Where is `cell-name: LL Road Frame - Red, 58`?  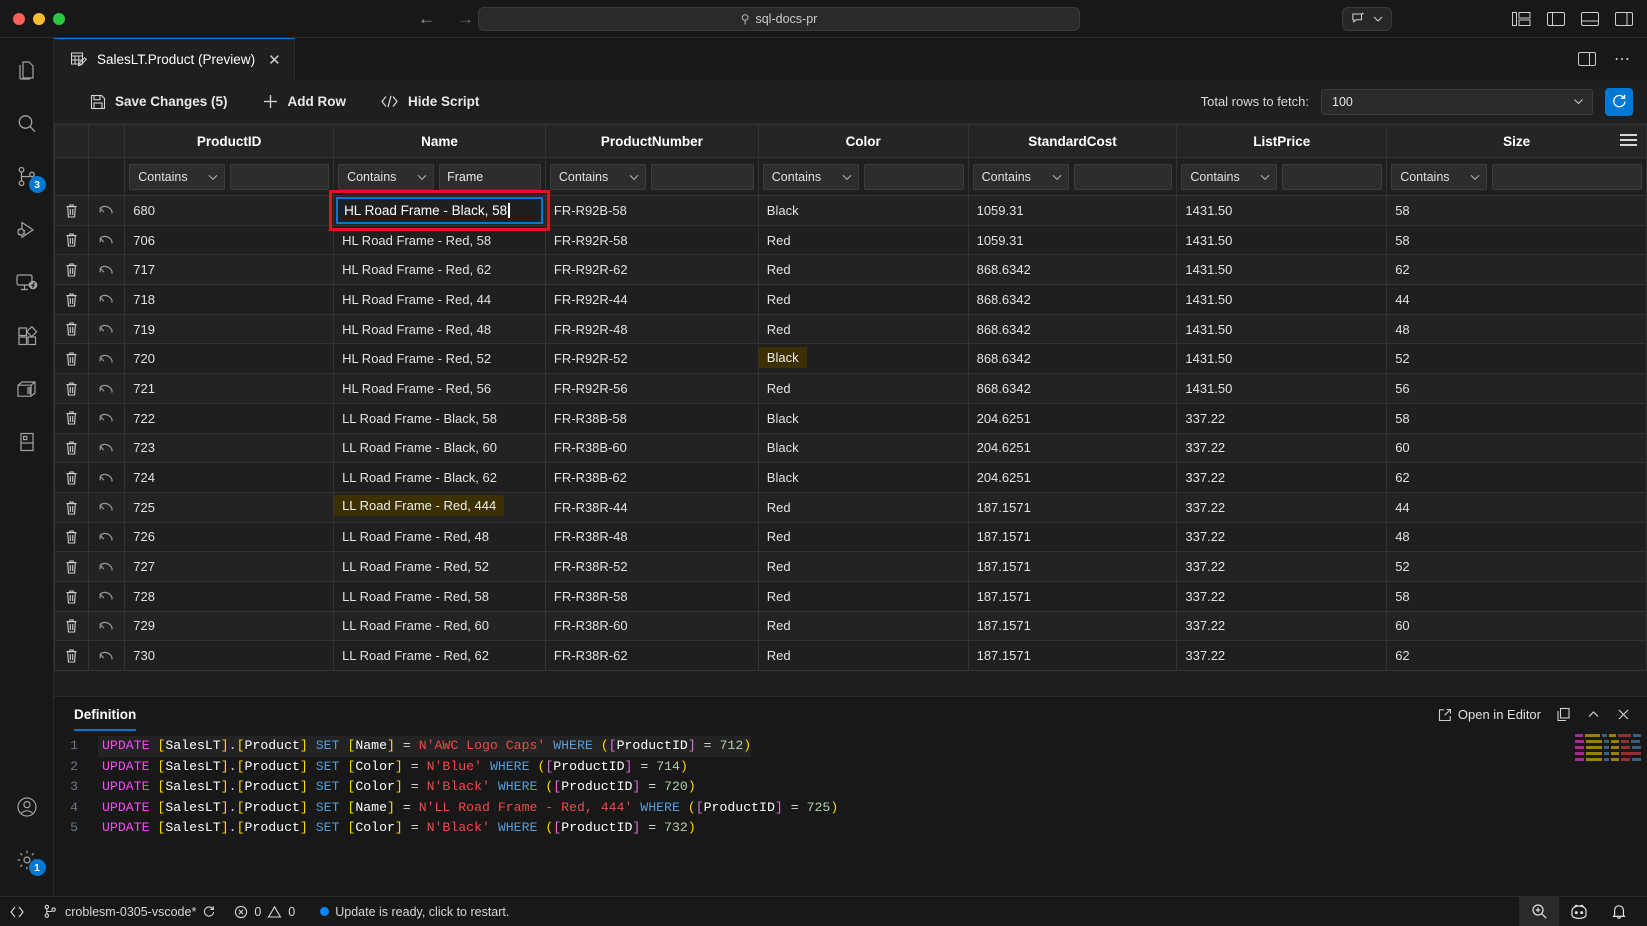 cell-name: LL Road Frame - Red, 58 is located at coordinates (439, 596).